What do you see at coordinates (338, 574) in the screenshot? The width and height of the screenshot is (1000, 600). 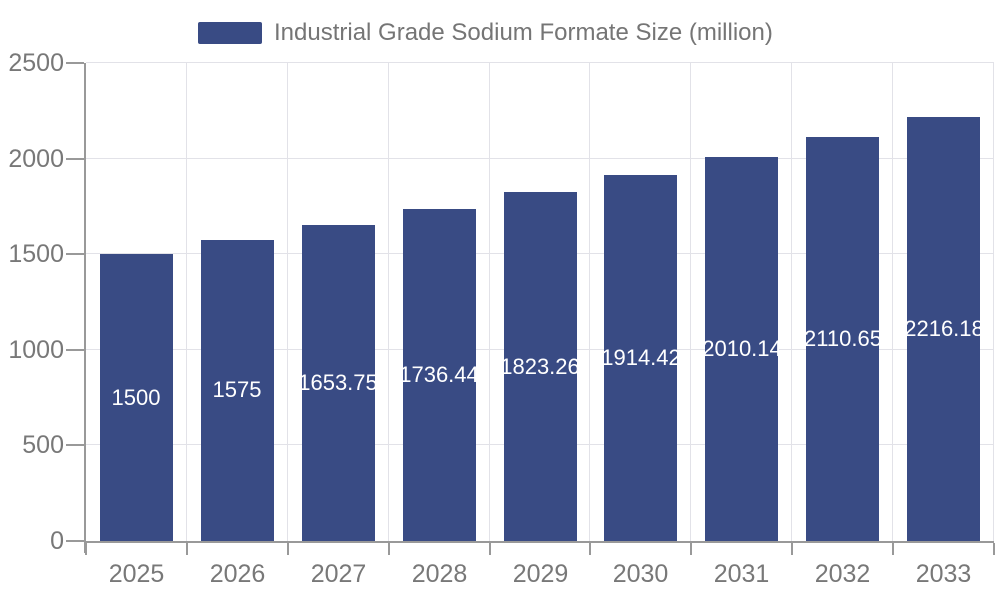 I see `x-tick-label: 2027` at bounding box center [338, 574].